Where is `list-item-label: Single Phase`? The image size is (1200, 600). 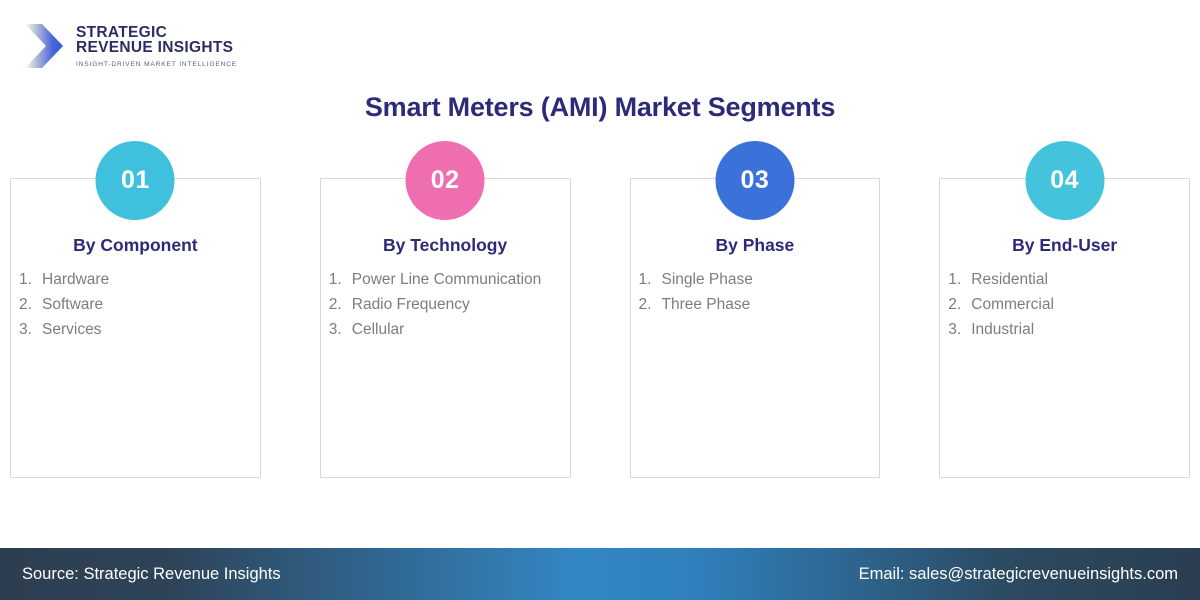
list-item-label: Single Phase is located at coordinates (707, 279).